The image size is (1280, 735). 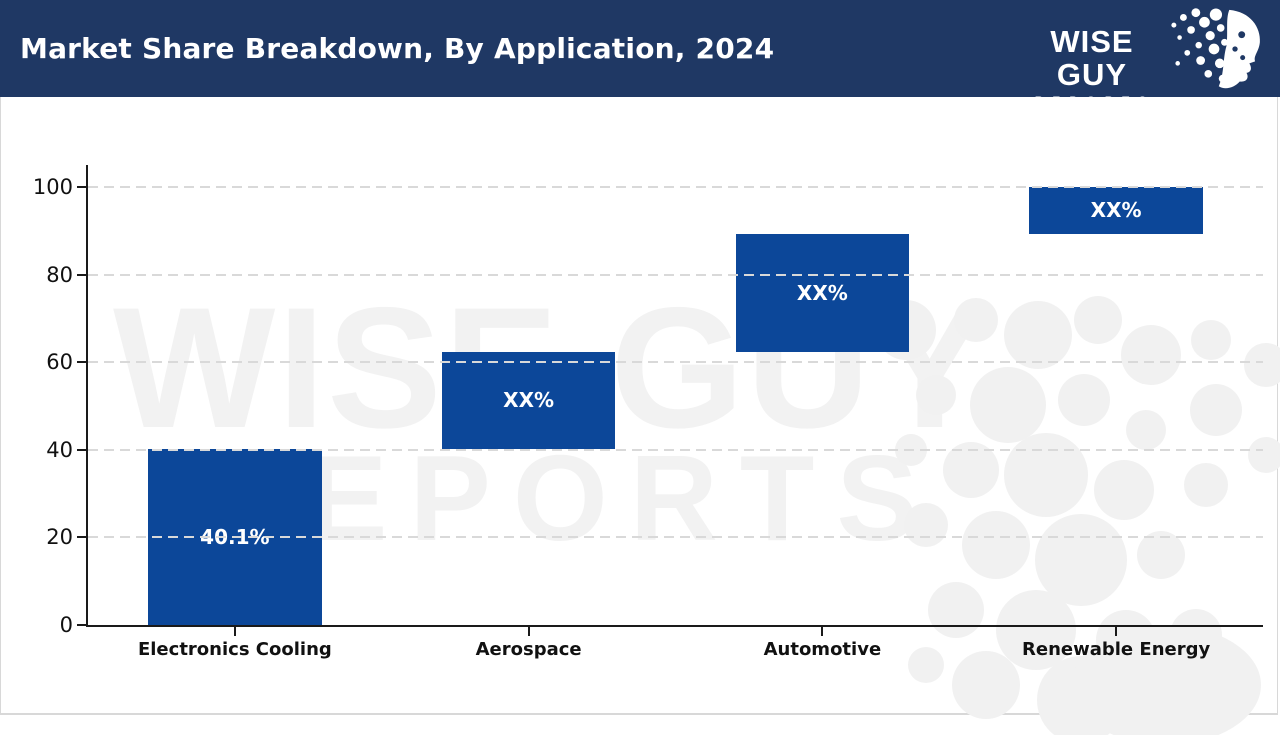 I want to click on x-axis-label-automotive: Automotive, so click(x=822, y=649).